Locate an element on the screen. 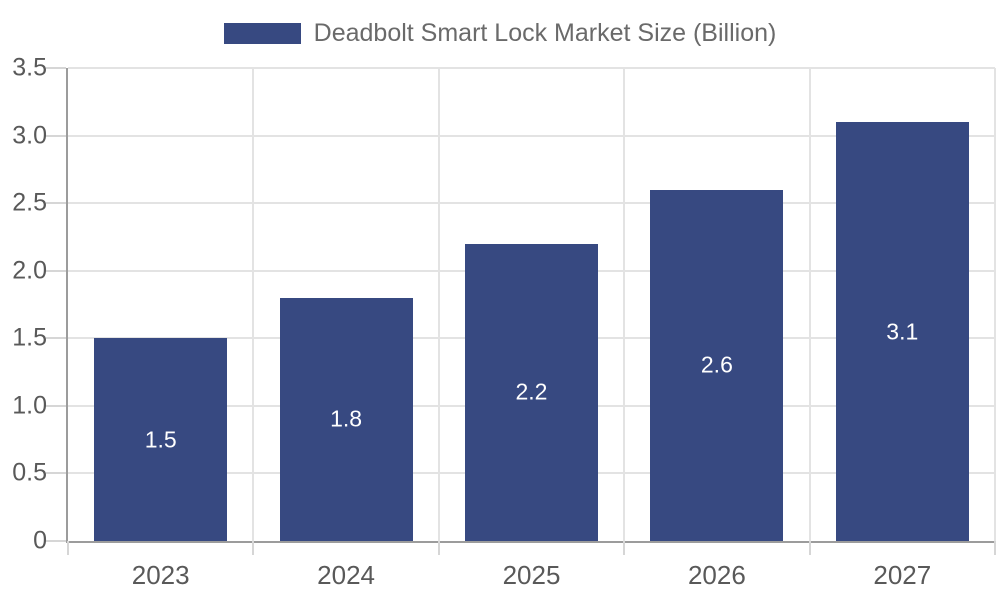 The height and width of the screenshot is (600, 1000). legend-swatch is located at coordinates (262, 33).